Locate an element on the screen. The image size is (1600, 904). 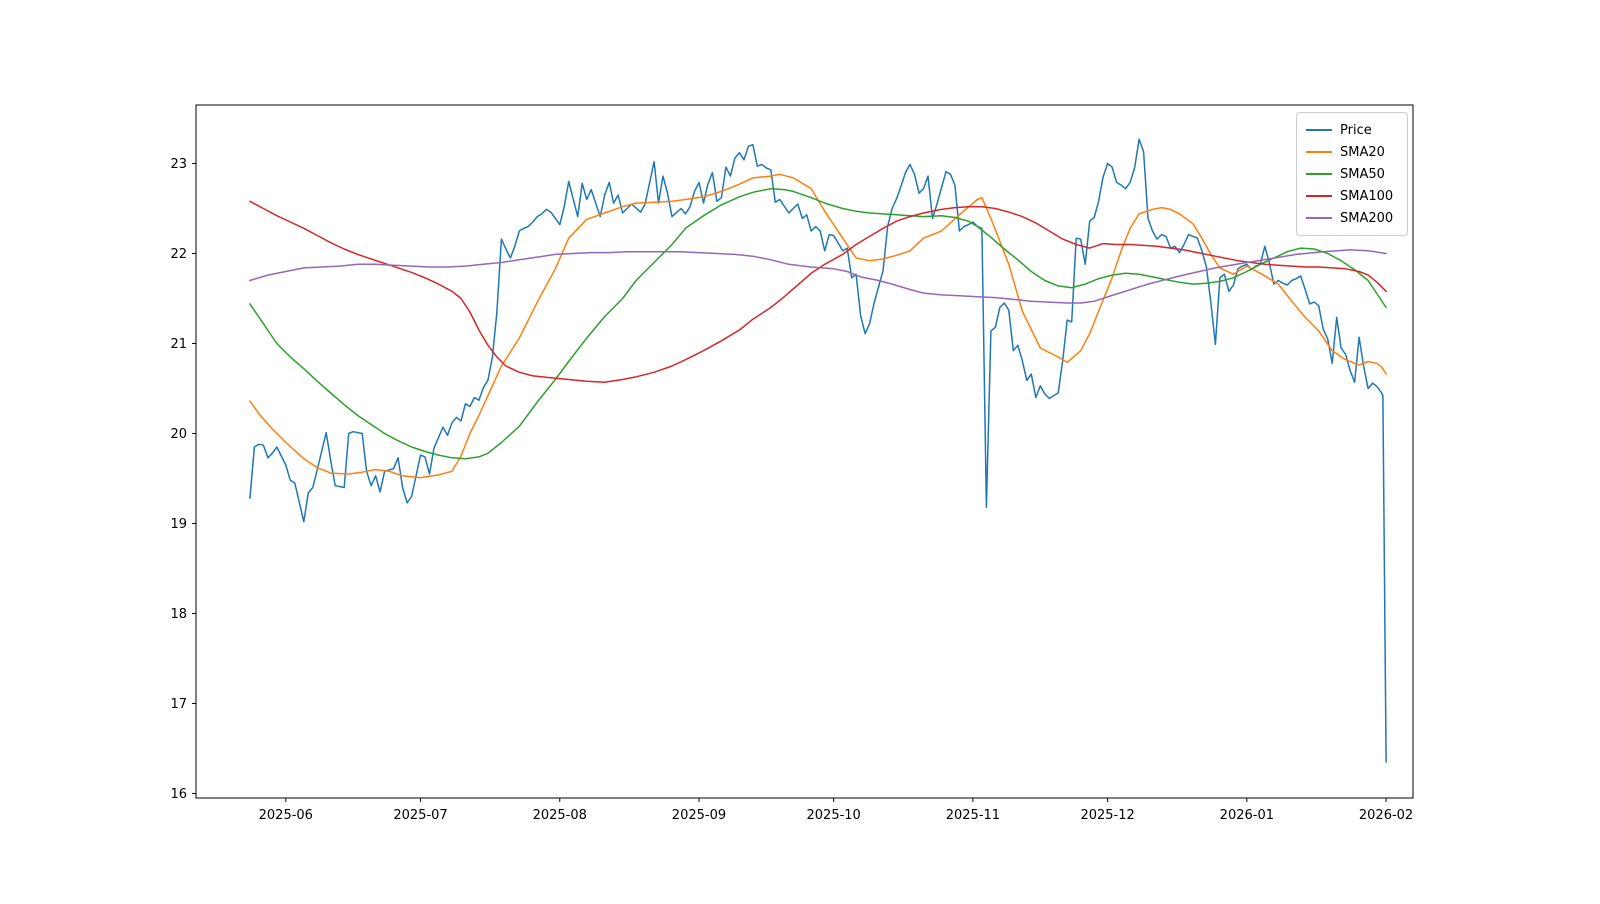
legend-item-sma200: SMA200 is located at coordinates (1351, 218).